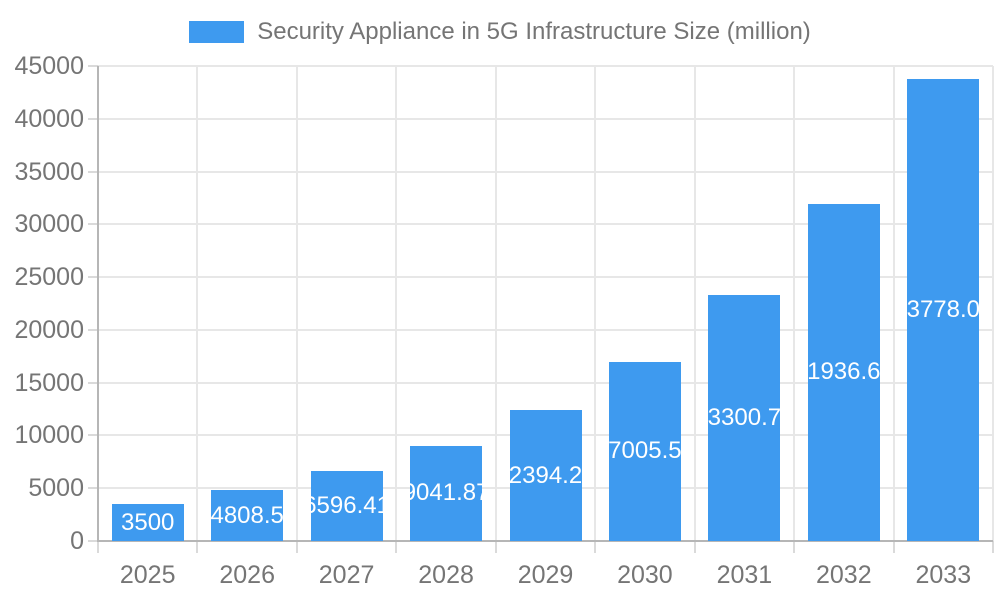 The image size is (1000, 600). I want to click on bar-2033: 43778.04, so click(943, 309).